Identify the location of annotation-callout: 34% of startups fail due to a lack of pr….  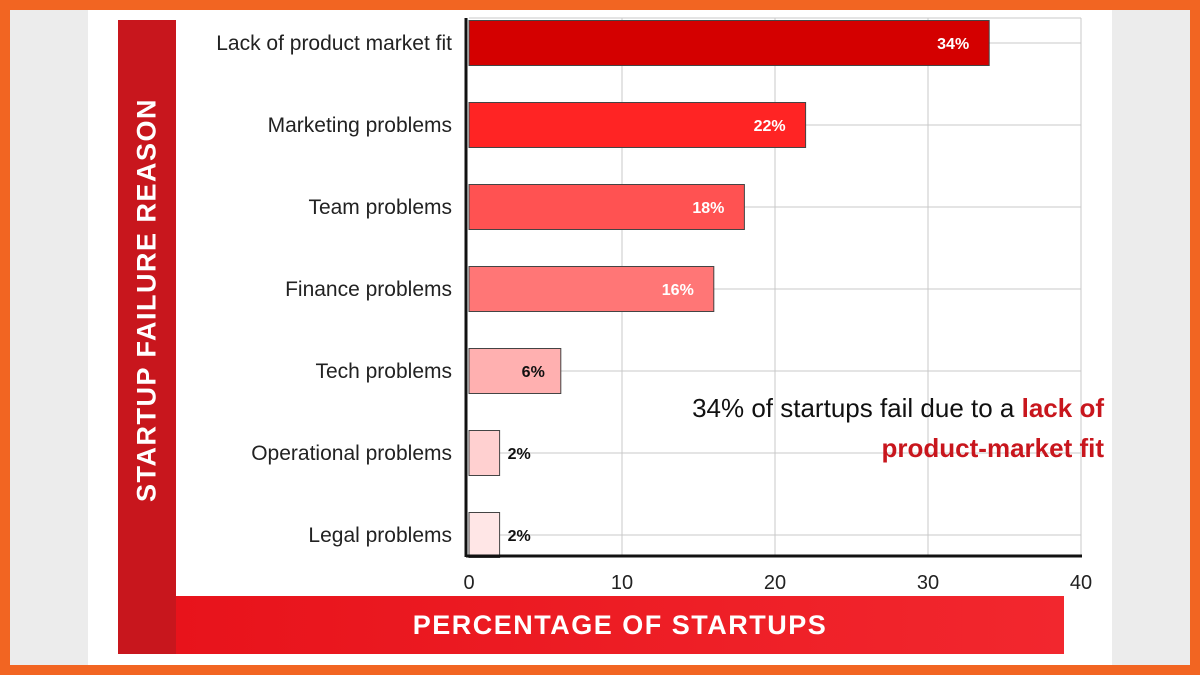
(844, 428).